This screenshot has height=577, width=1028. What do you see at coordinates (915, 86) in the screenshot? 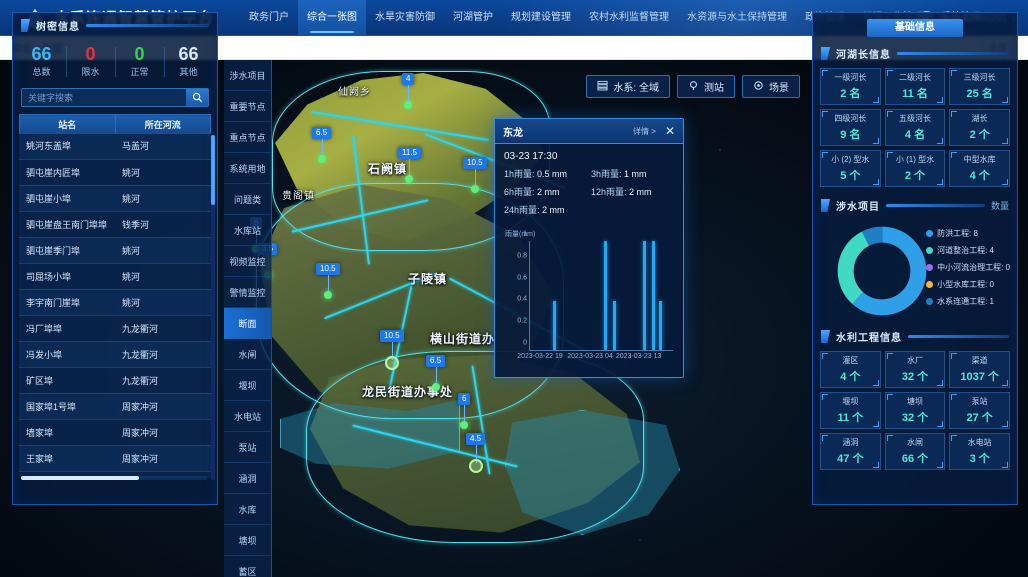
I see `info-card-1: 二级河长 11 名` at bounding box center [915, 86].